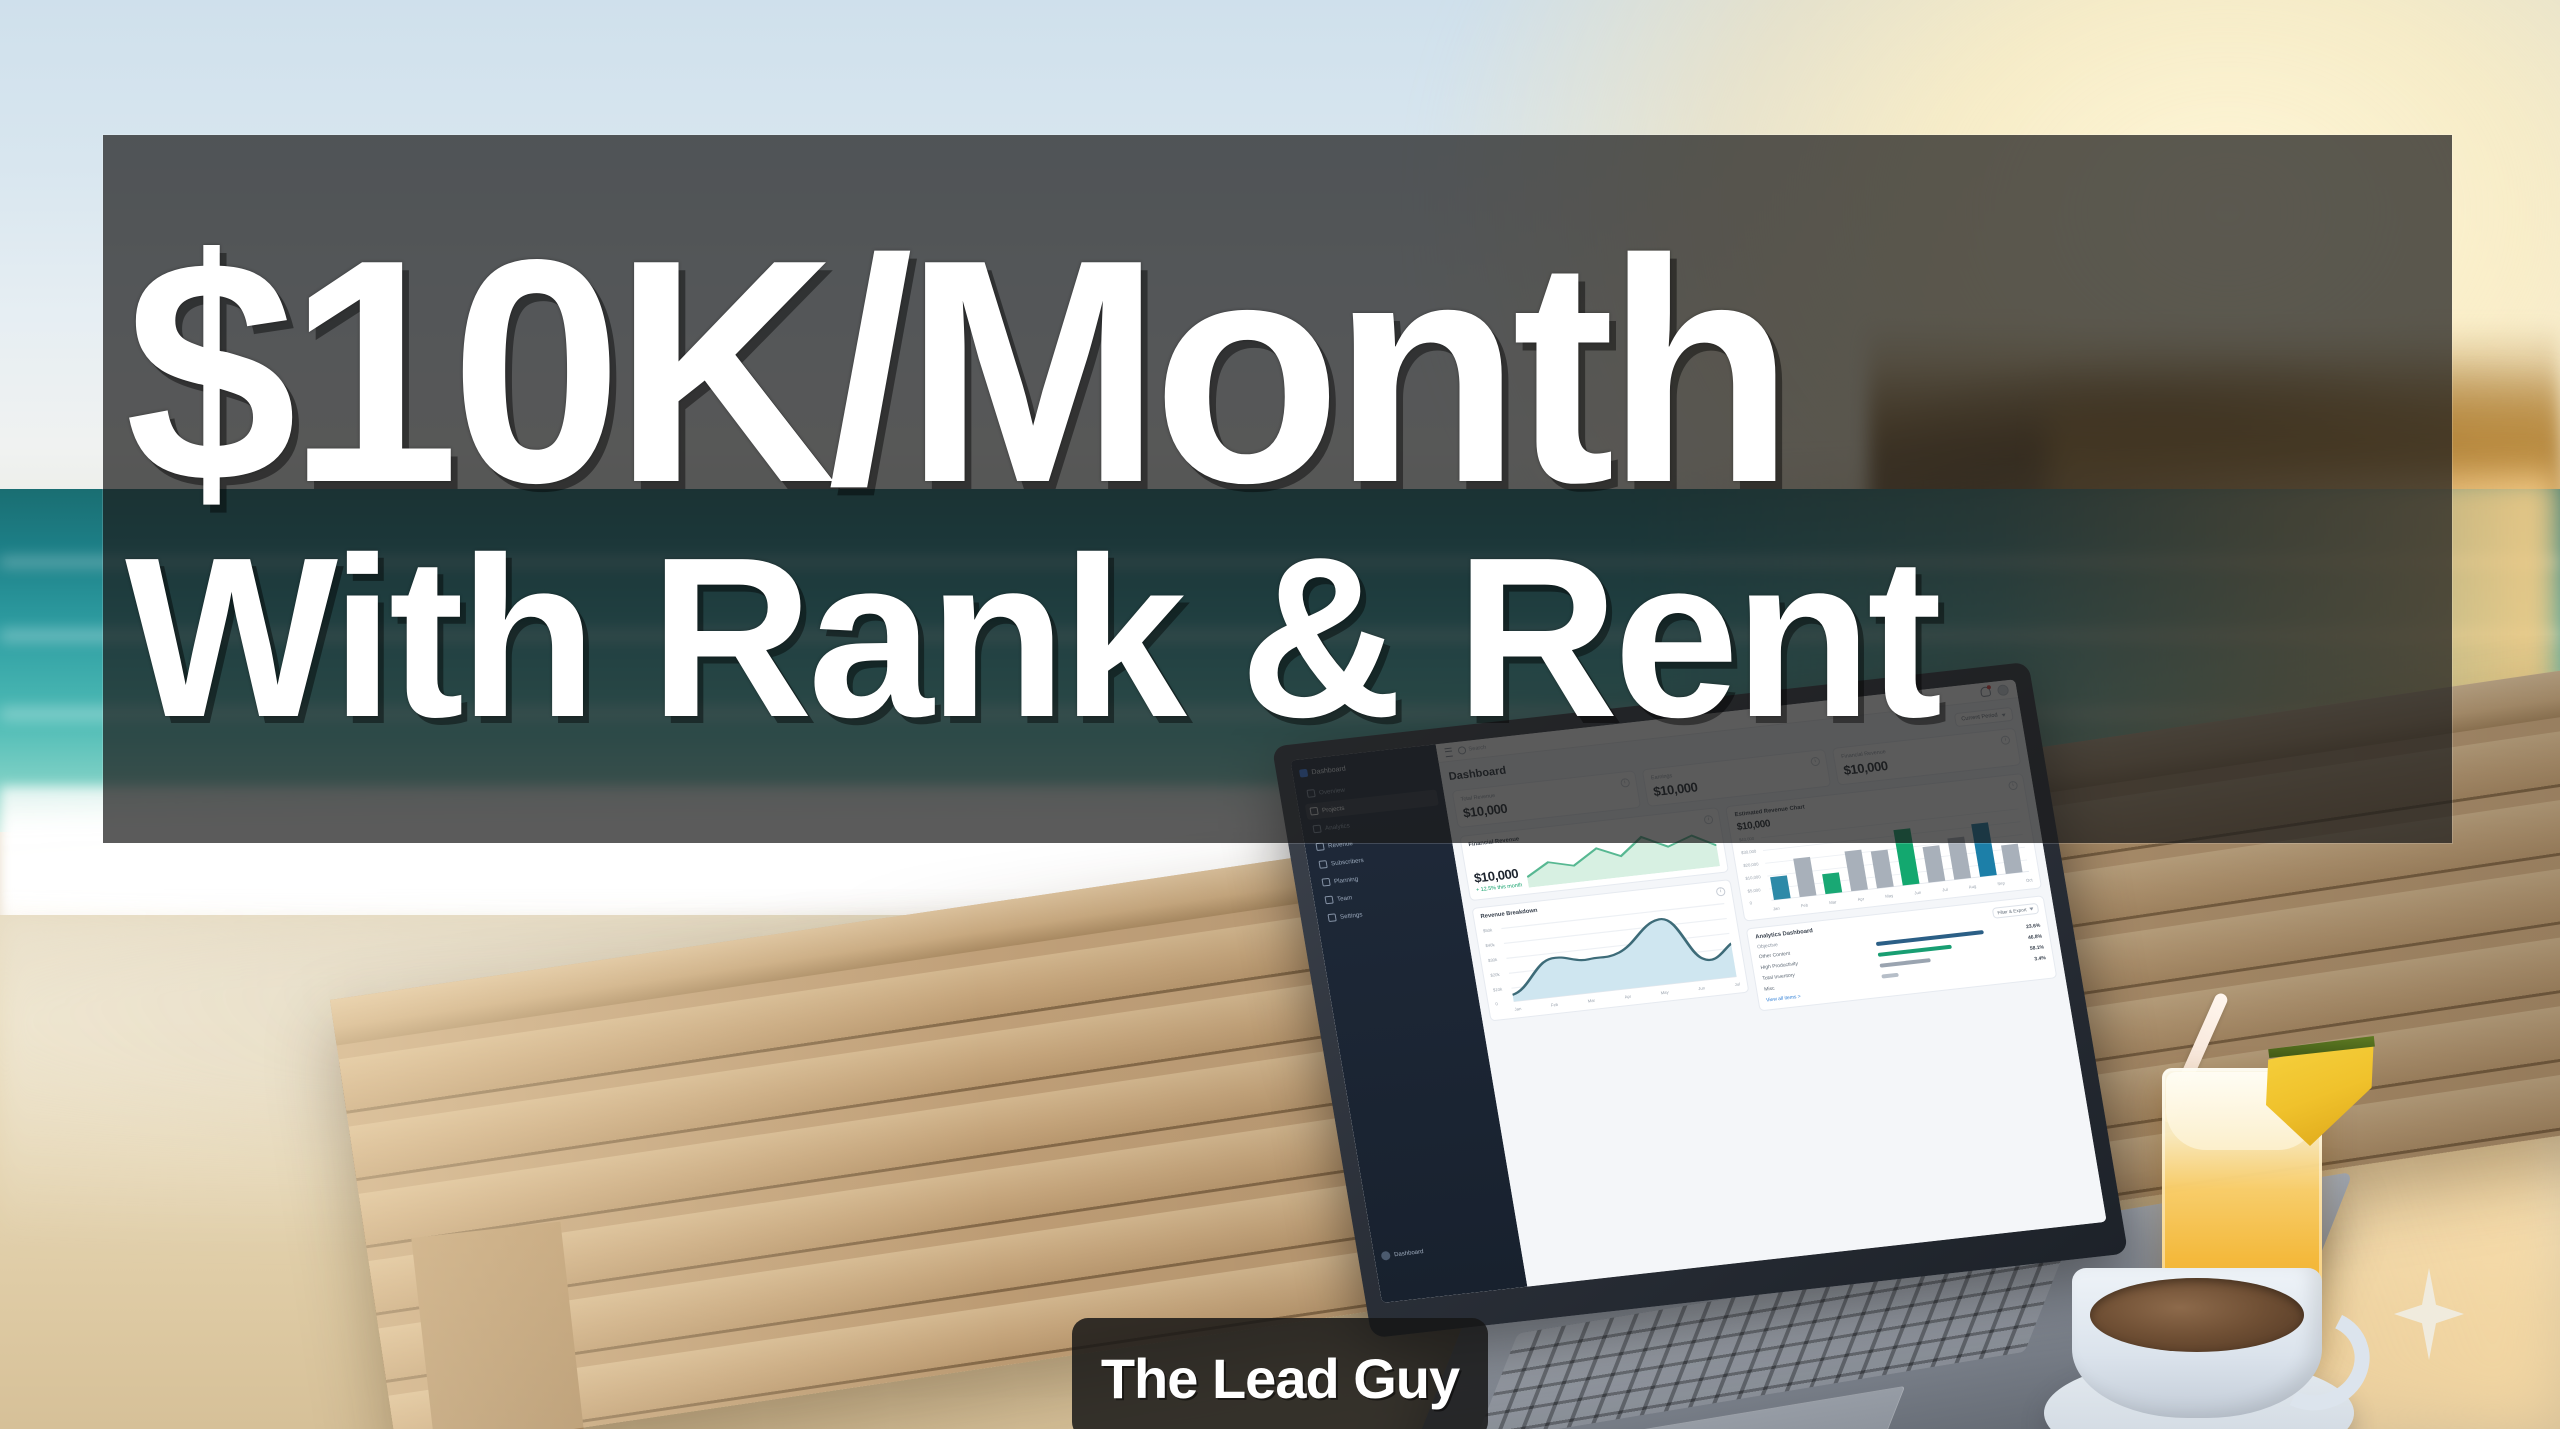  What do you see at coordinates (1753, 878) in the screenshot?
I see `y-tick: $10,000` at bounding box center [1753, 878].